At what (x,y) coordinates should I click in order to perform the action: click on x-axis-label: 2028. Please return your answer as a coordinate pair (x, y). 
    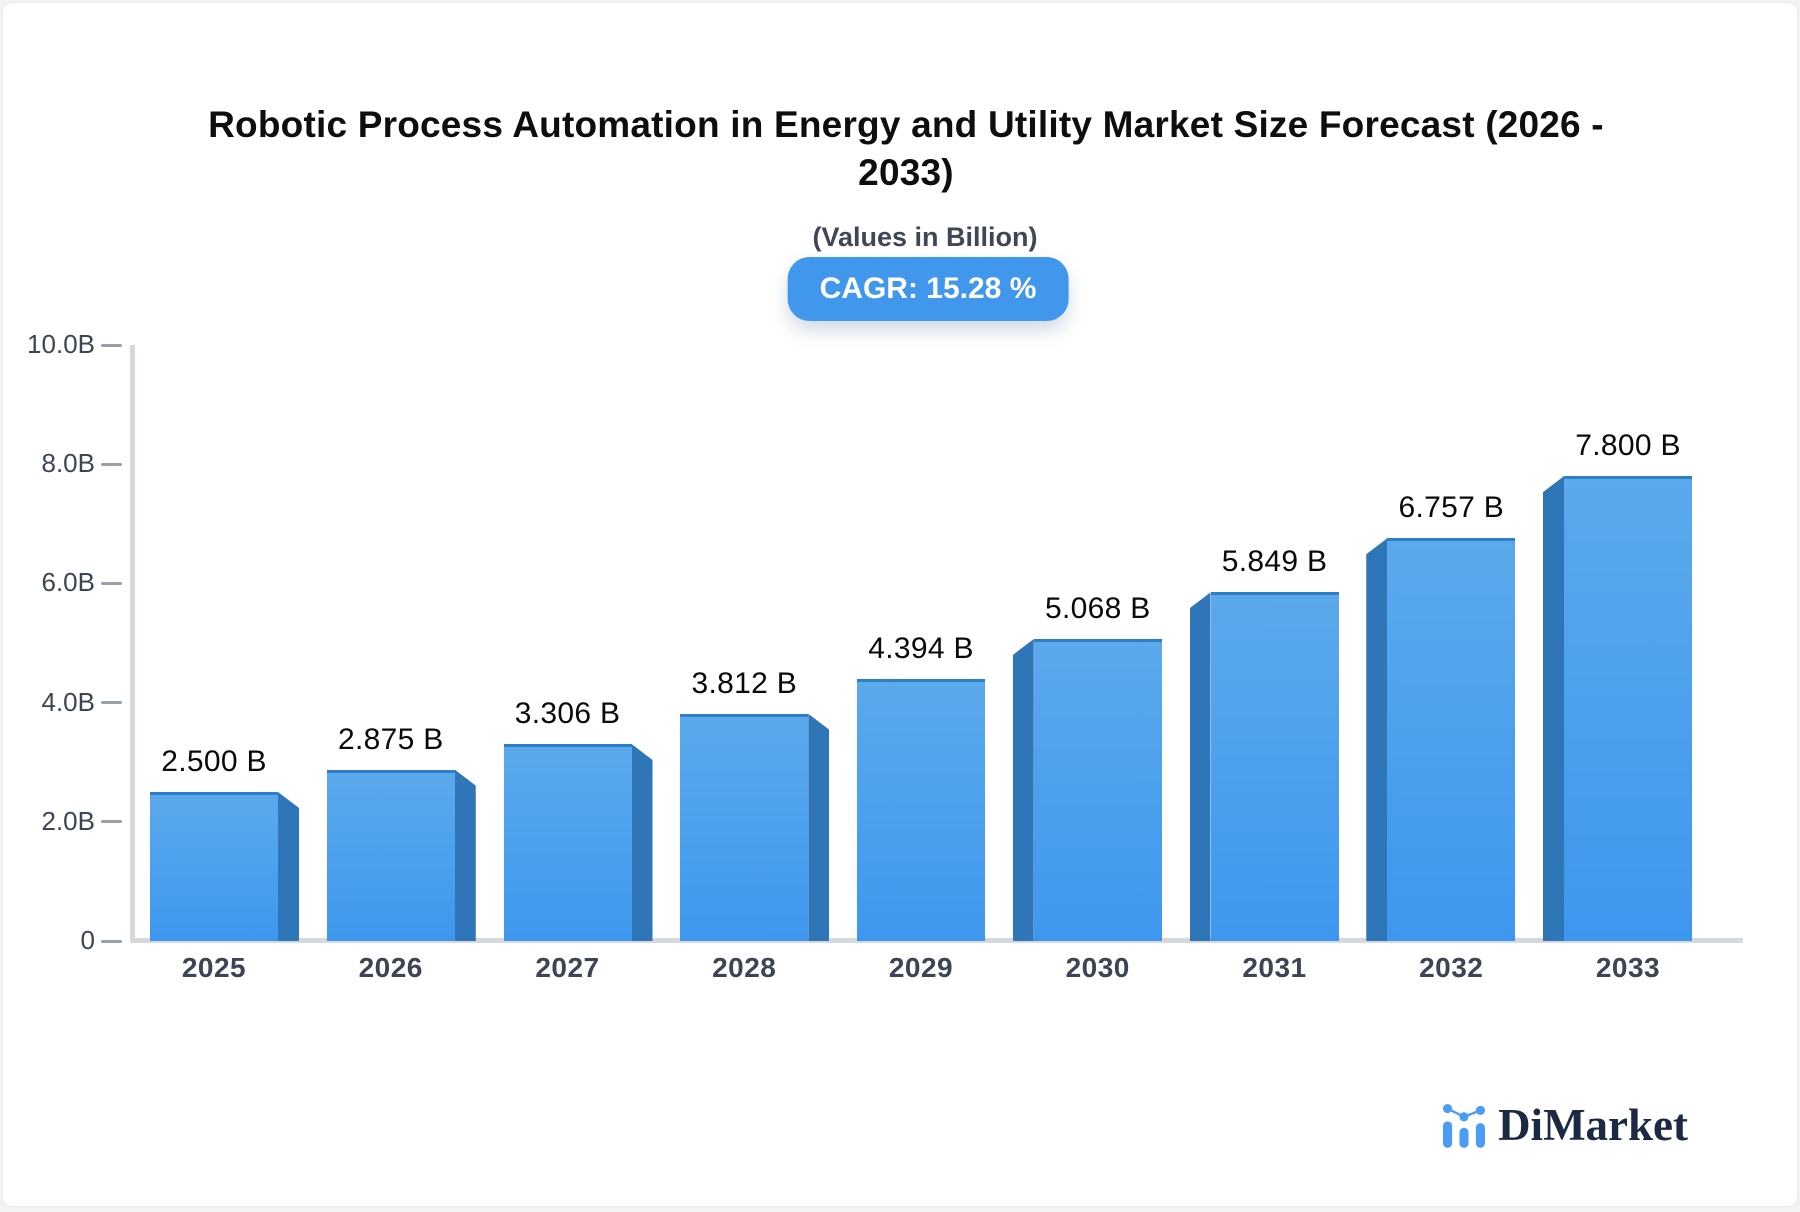
    Looking at the image, I should click on (744, 967).